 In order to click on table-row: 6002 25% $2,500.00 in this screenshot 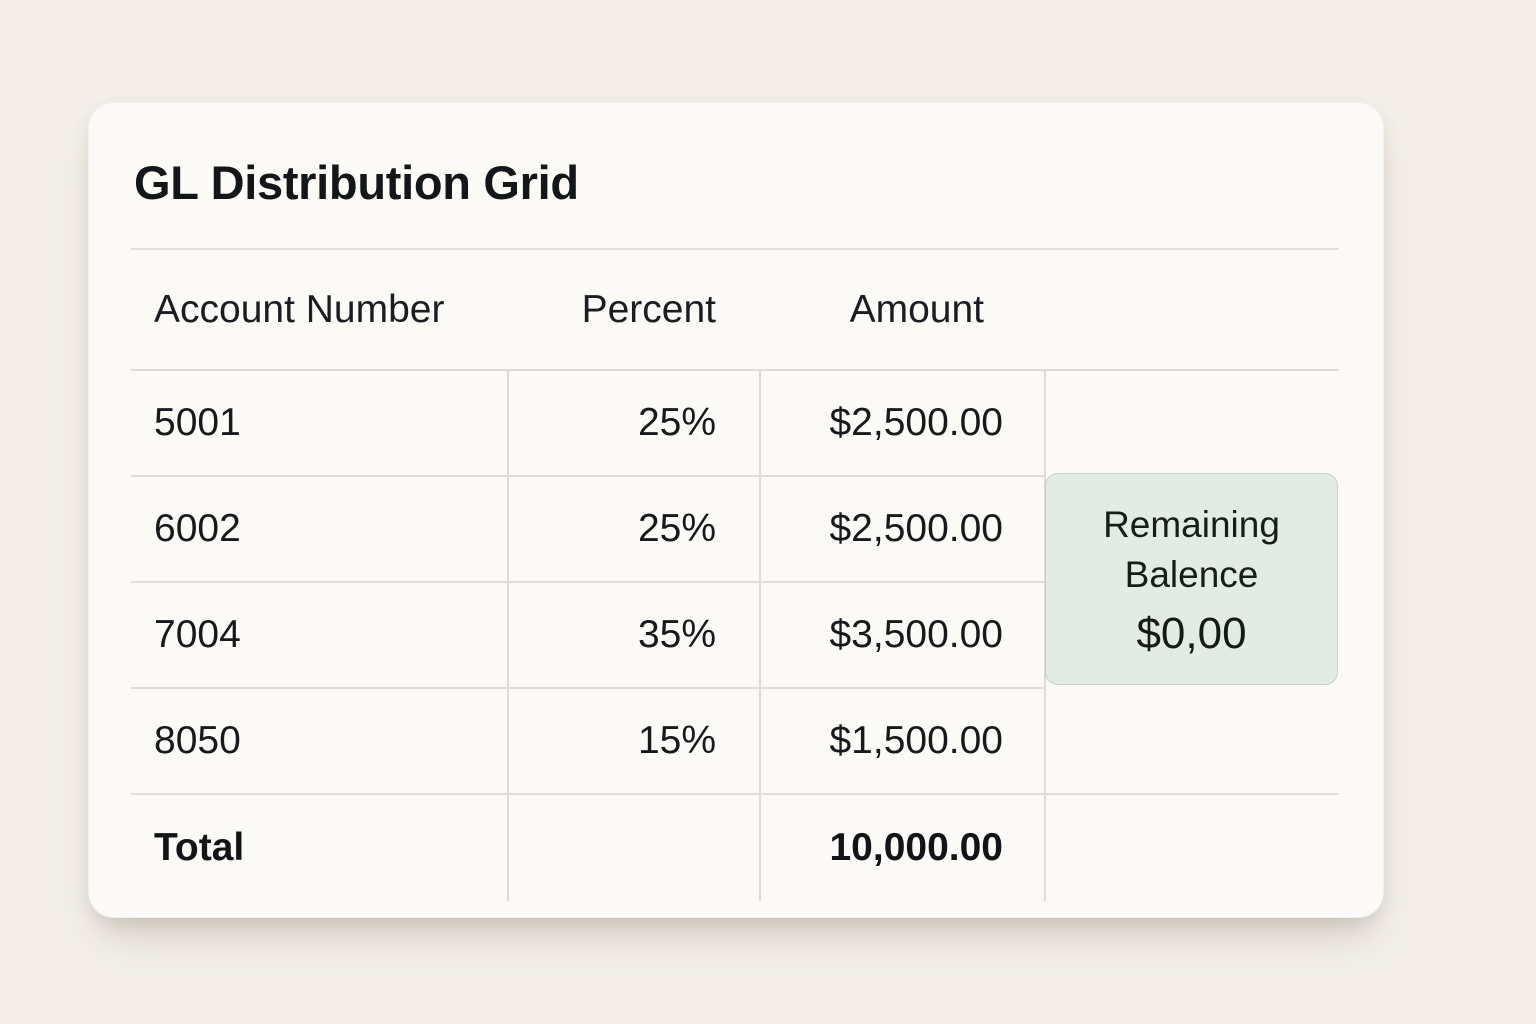, I will do `click(735, 530)`.